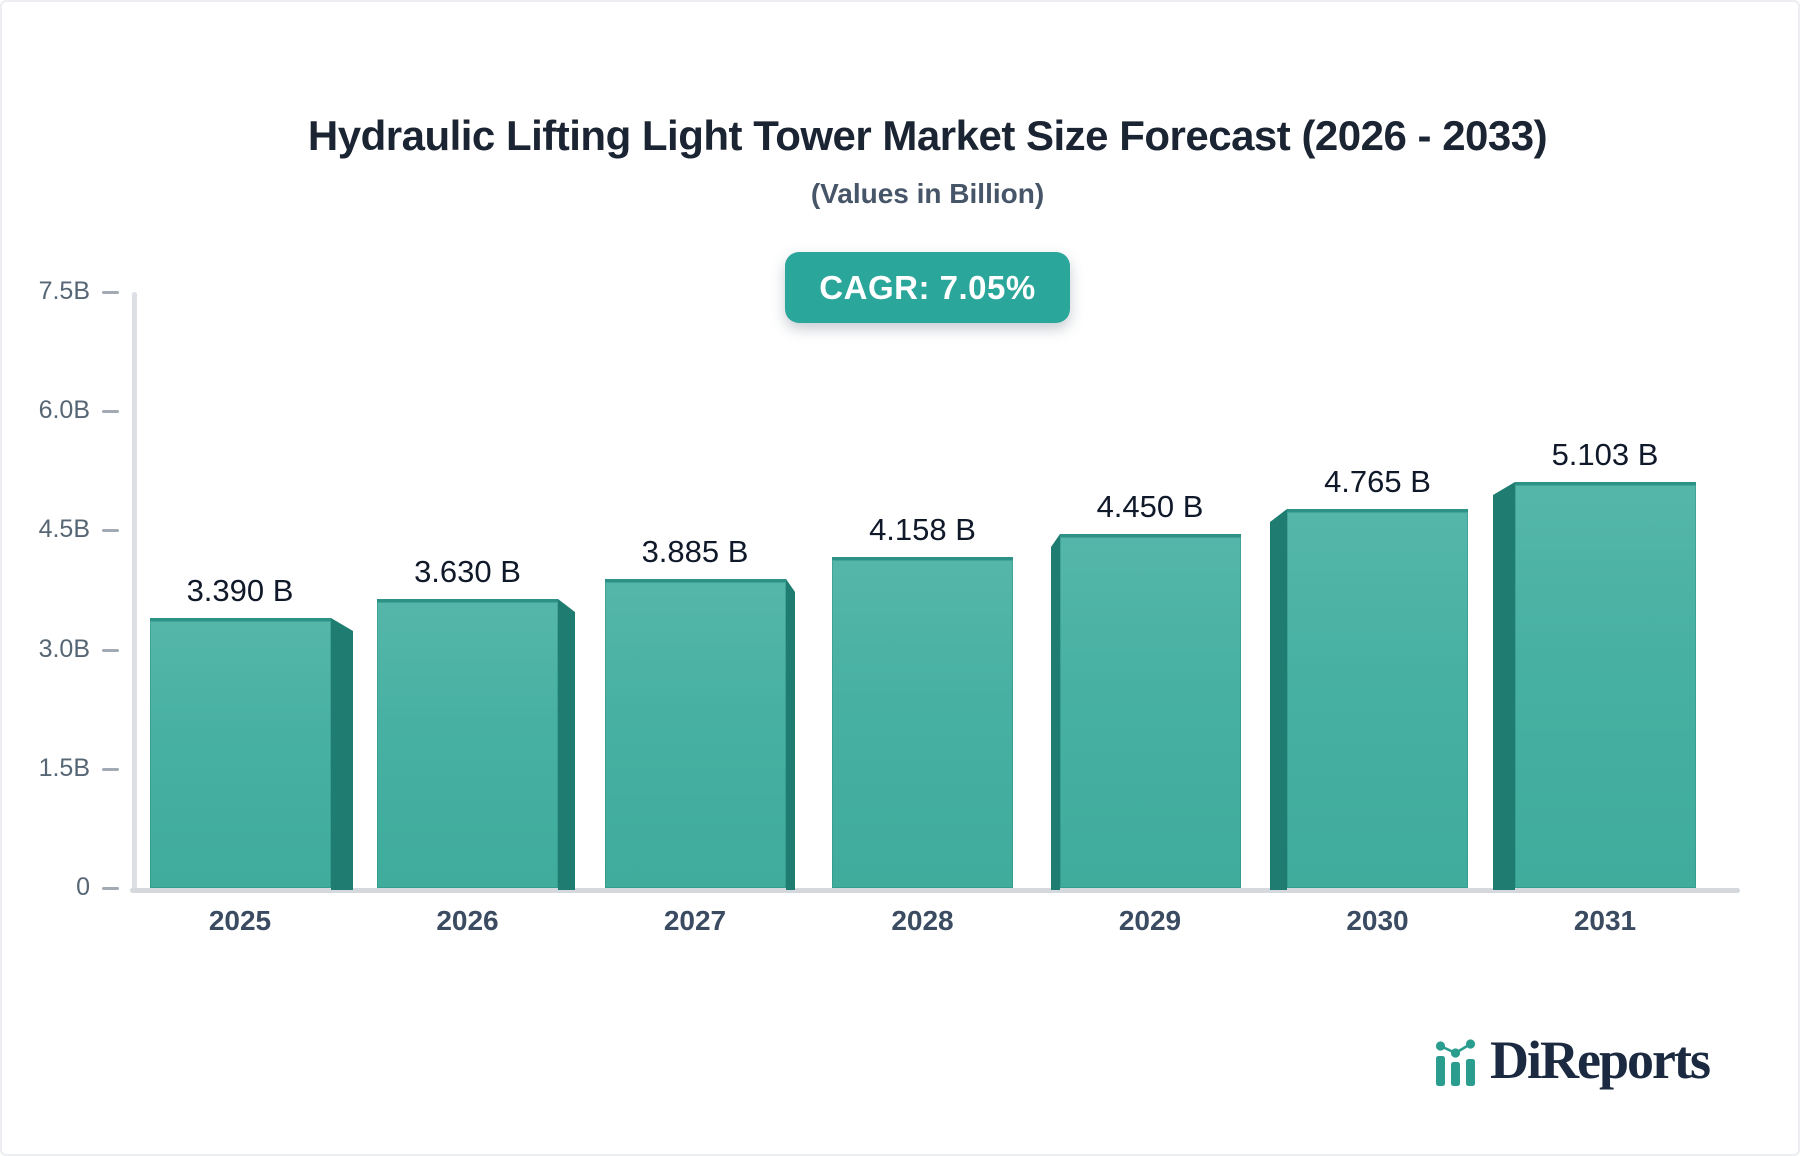 This screenshot has height=1156, width=1800. Describe the element at coordinates (1055, 712) in the screenshot. I see `bar-side-2029` at that location.